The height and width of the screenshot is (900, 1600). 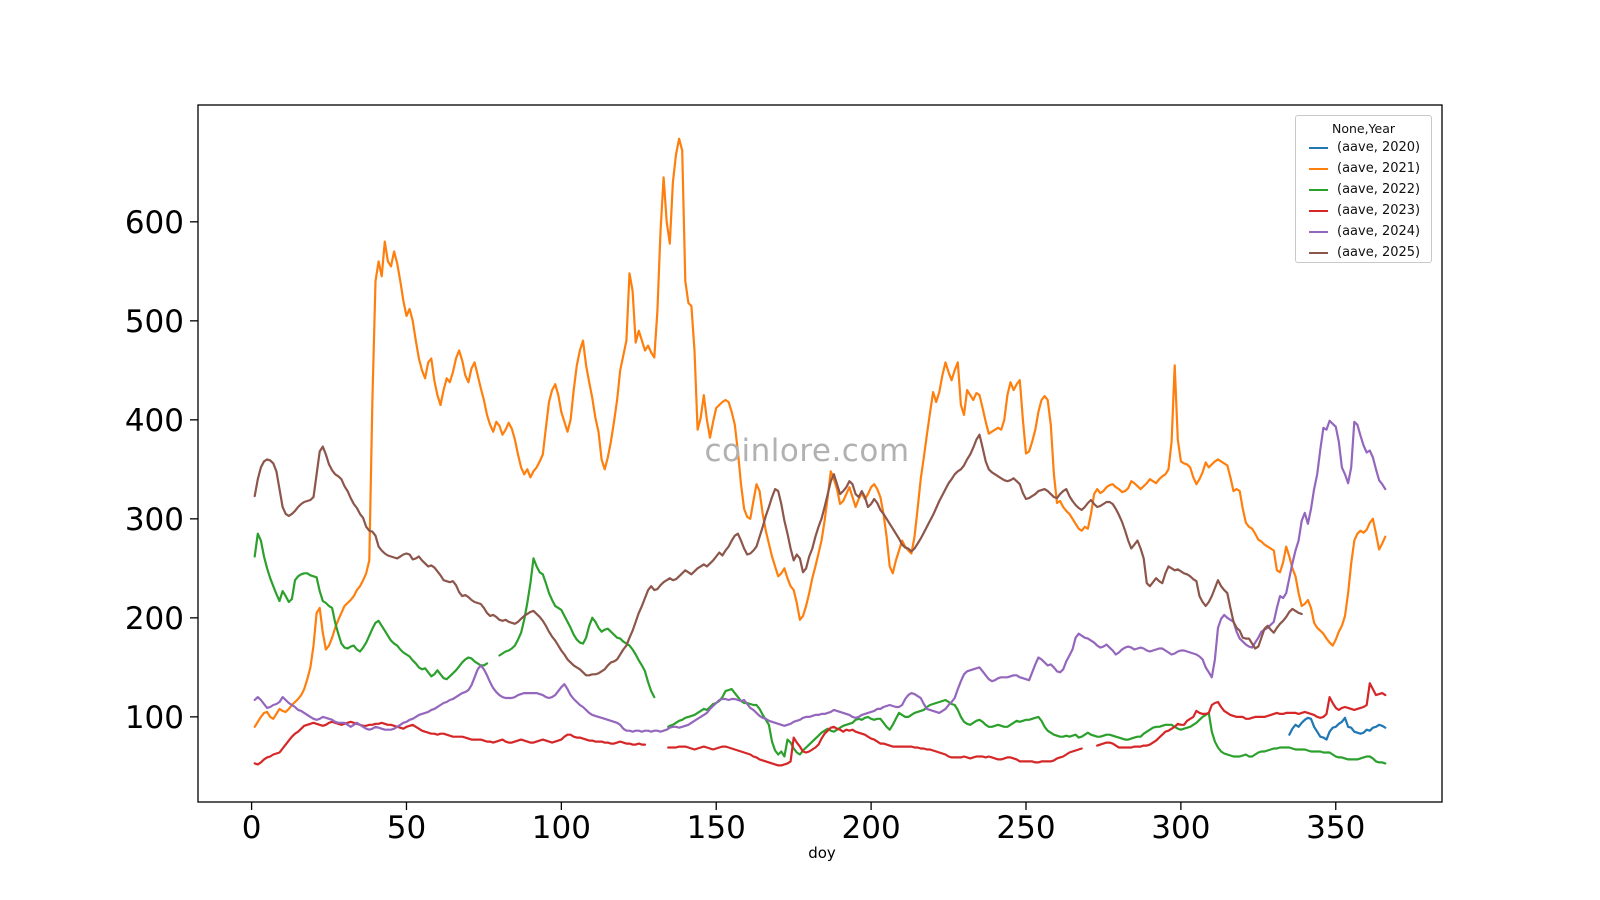 What do you see at coordinates (1379, 168) in the screenshot?
I see `legend-label-2021: (aave, 2021)` at bounding box center [1379, 168].